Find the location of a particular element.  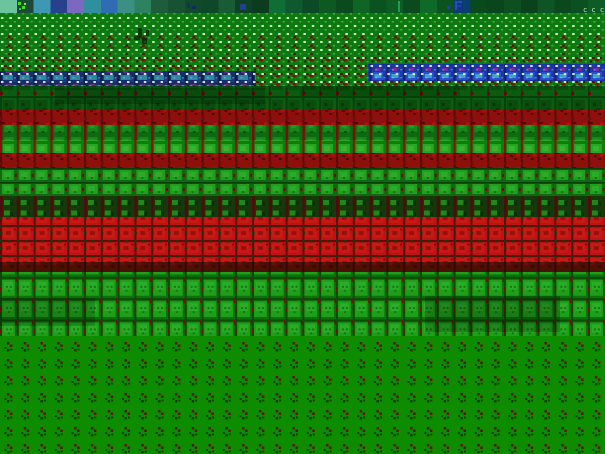

band-maroon-row is located at coordinates (302, 267).